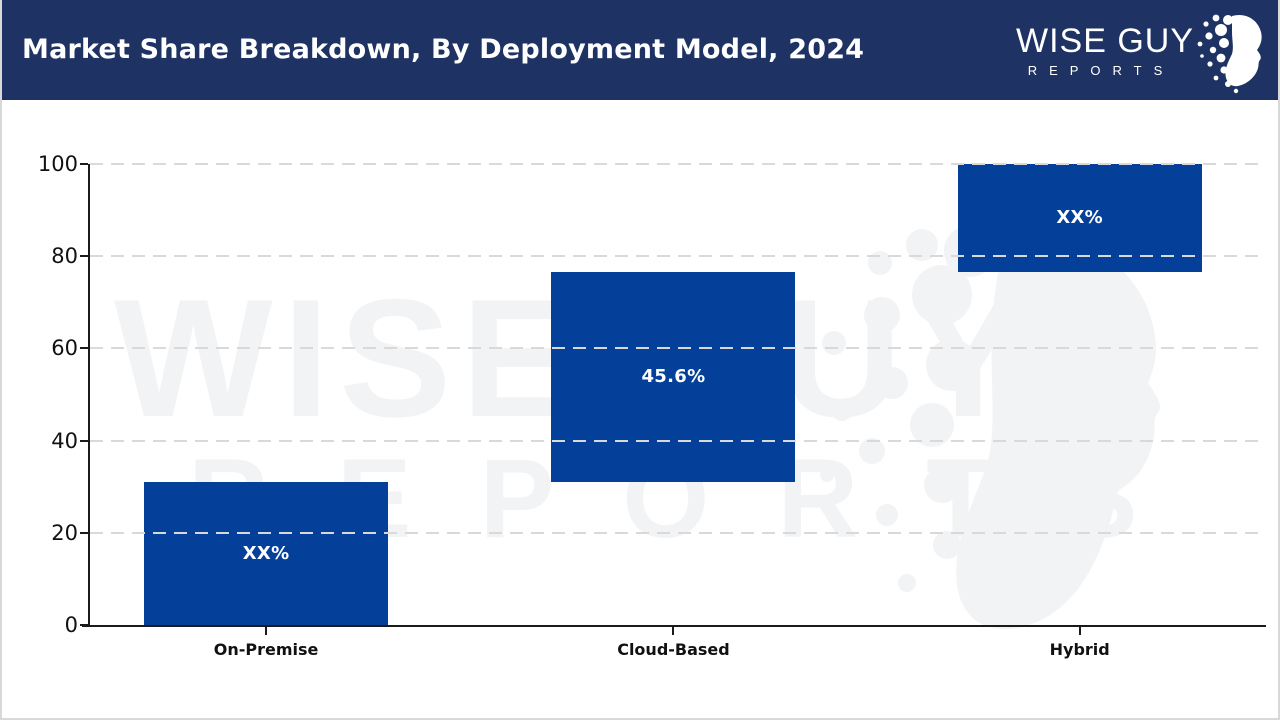  Describe the element at coordinates (64, 532) in the screenshot. I see `y-tick-label: 20` at that location.